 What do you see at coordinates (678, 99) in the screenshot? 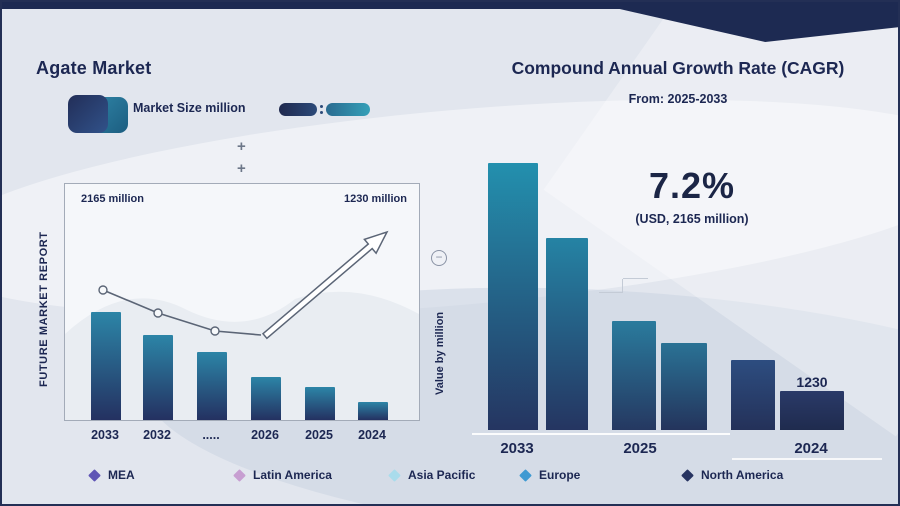
I see `right-chart-subtitle: From: 2025-2033` at bounding box center [678, 99].